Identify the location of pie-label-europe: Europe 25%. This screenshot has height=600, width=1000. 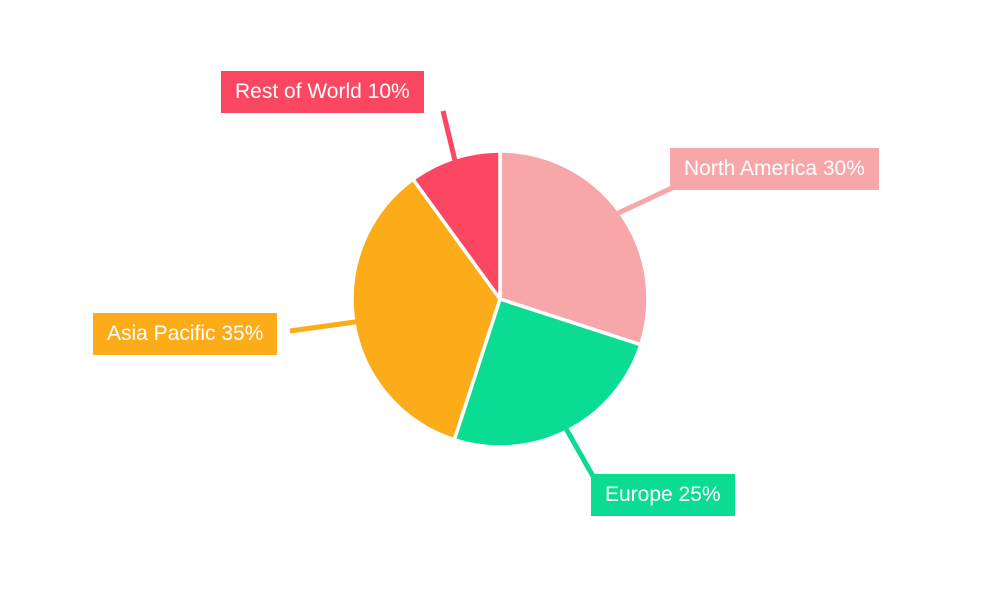
(663, 495).